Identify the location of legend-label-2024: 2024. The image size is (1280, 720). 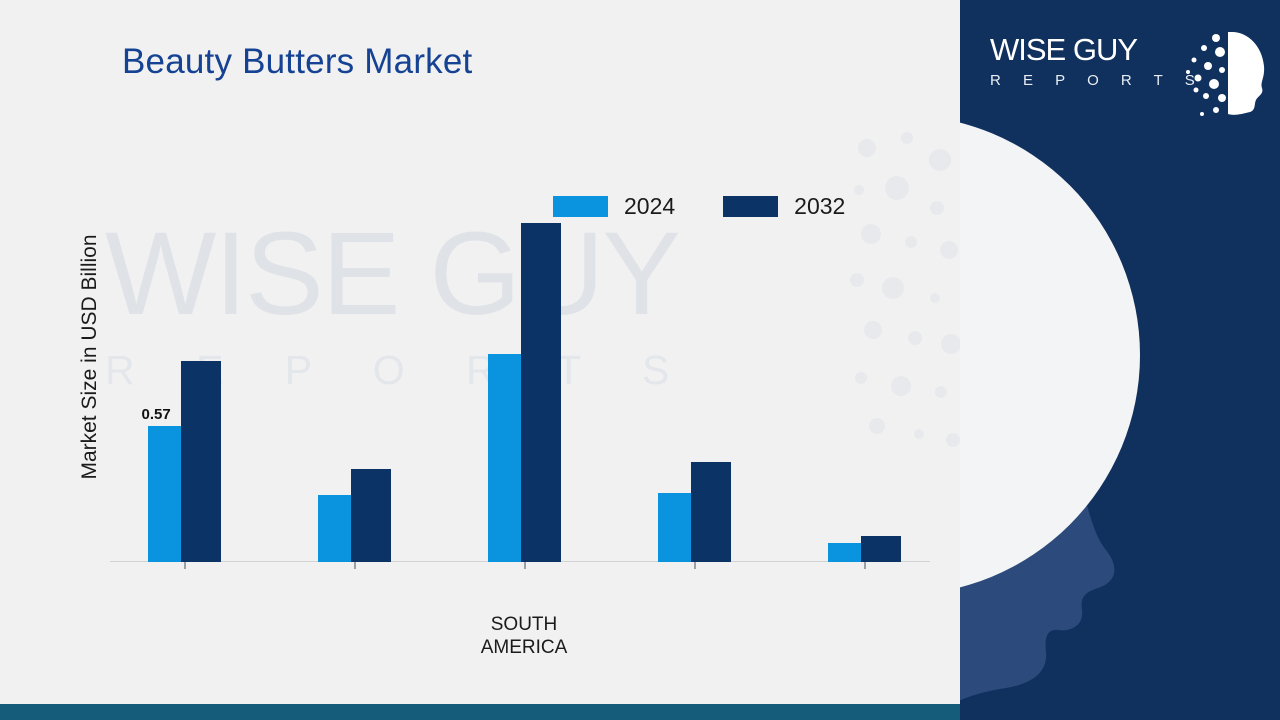
(650, 206).